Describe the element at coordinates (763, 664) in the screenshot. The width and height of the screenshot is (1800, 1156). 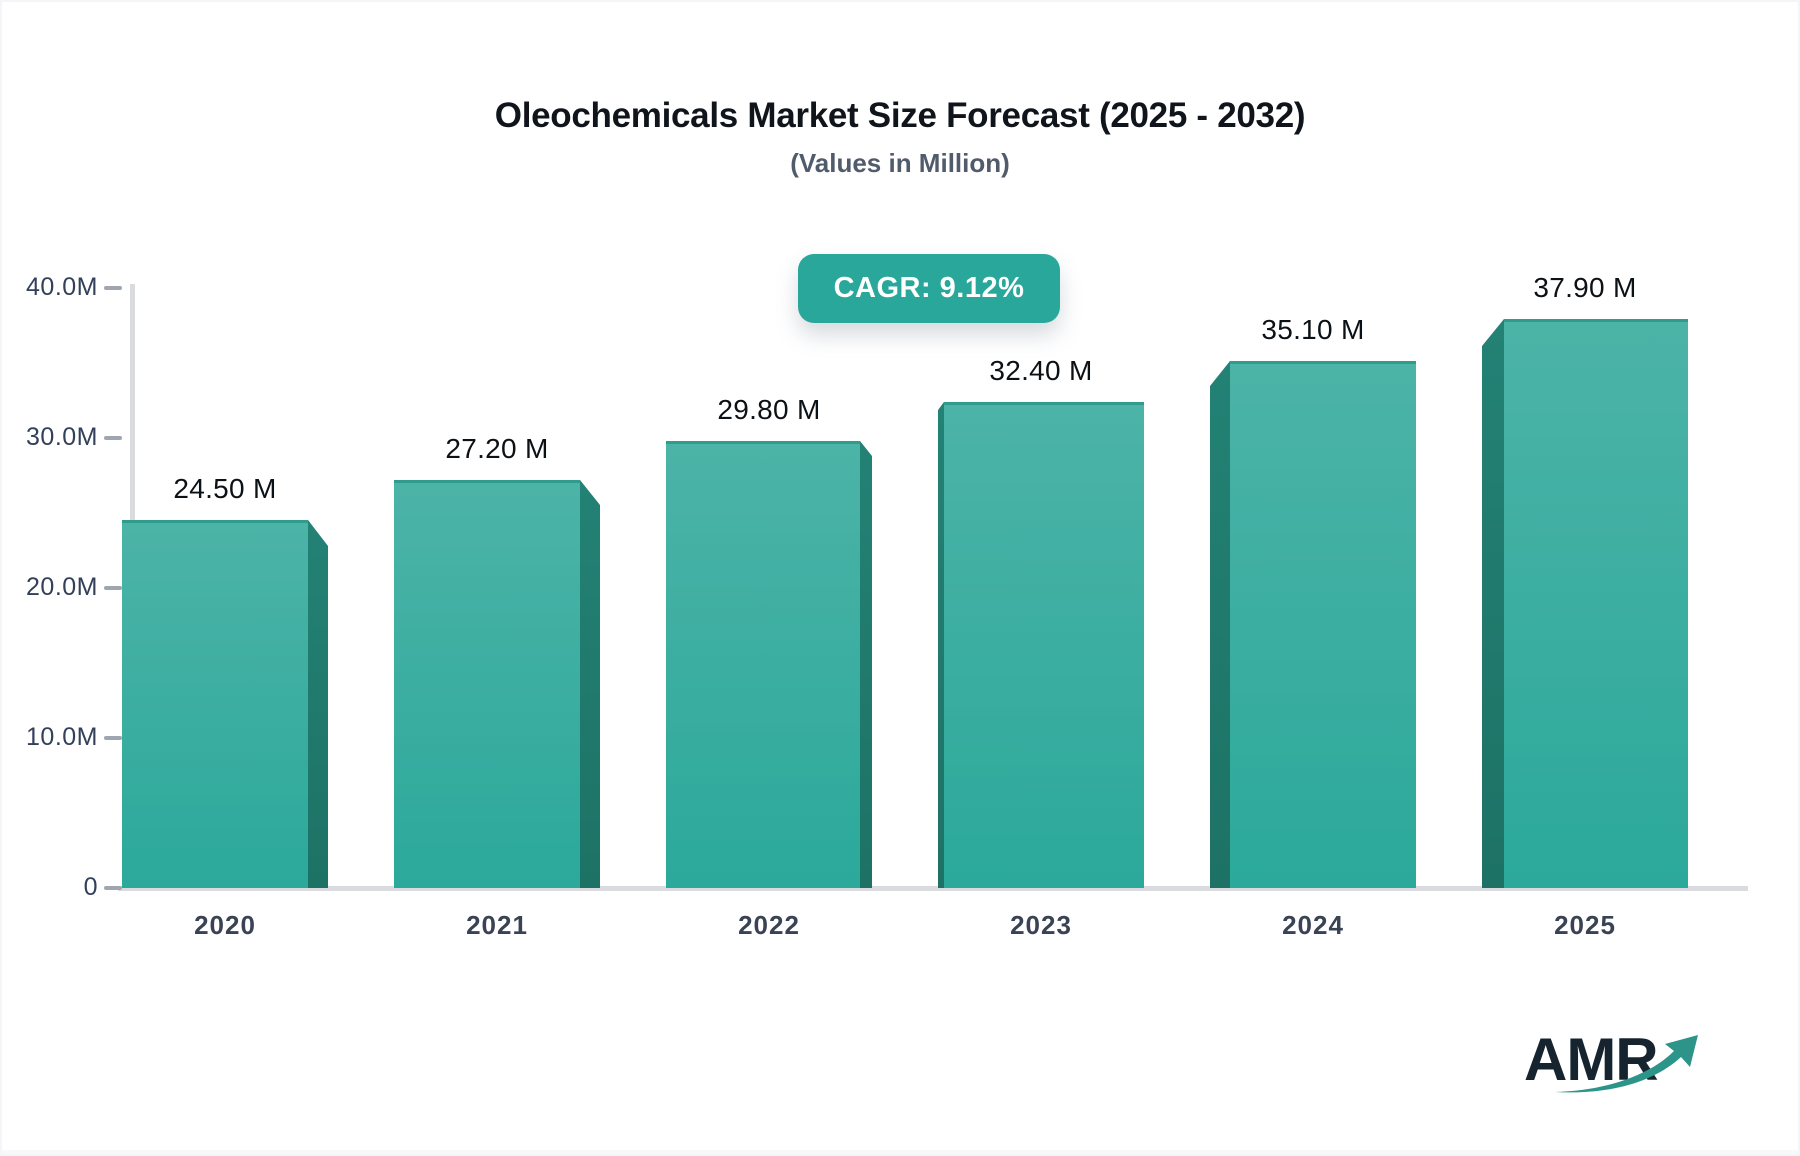
I see `bar-face-2022` at that location.